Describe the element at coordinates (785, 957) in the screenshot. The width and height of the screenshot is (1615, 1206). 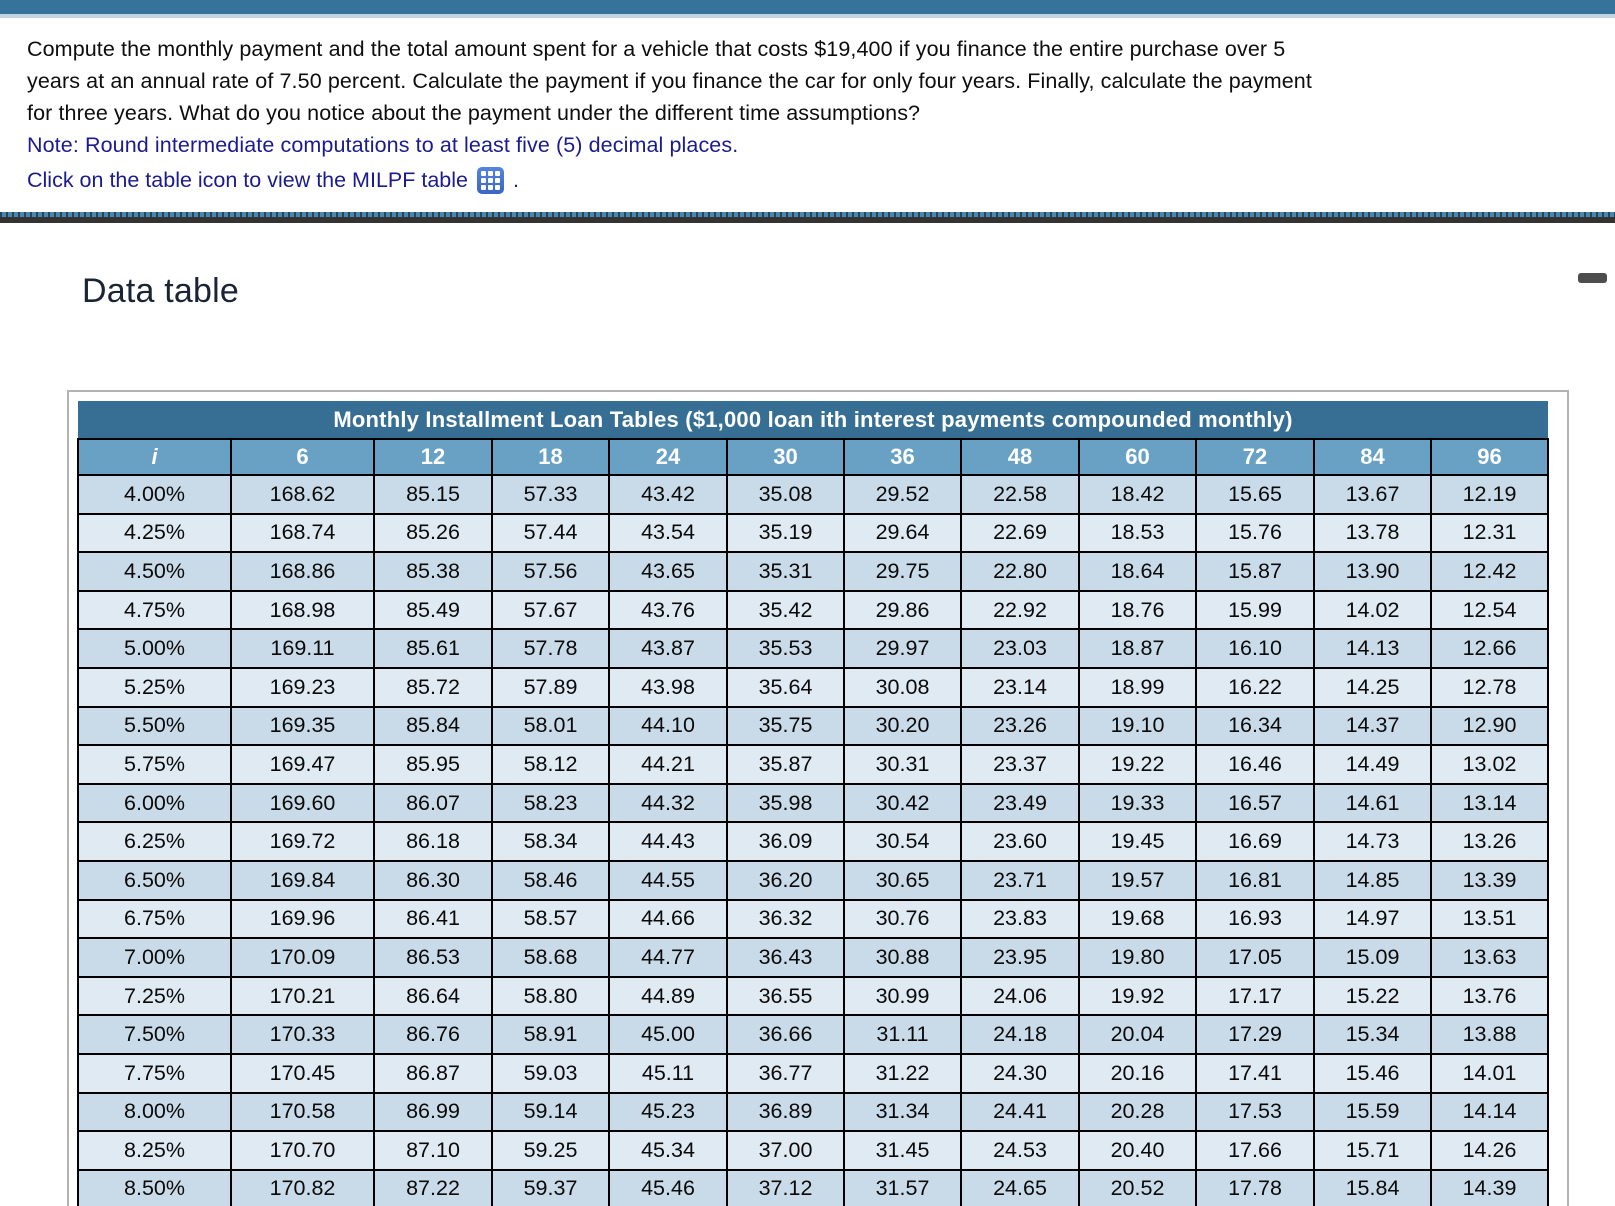
I see `table-cell: 36.43` at that location.